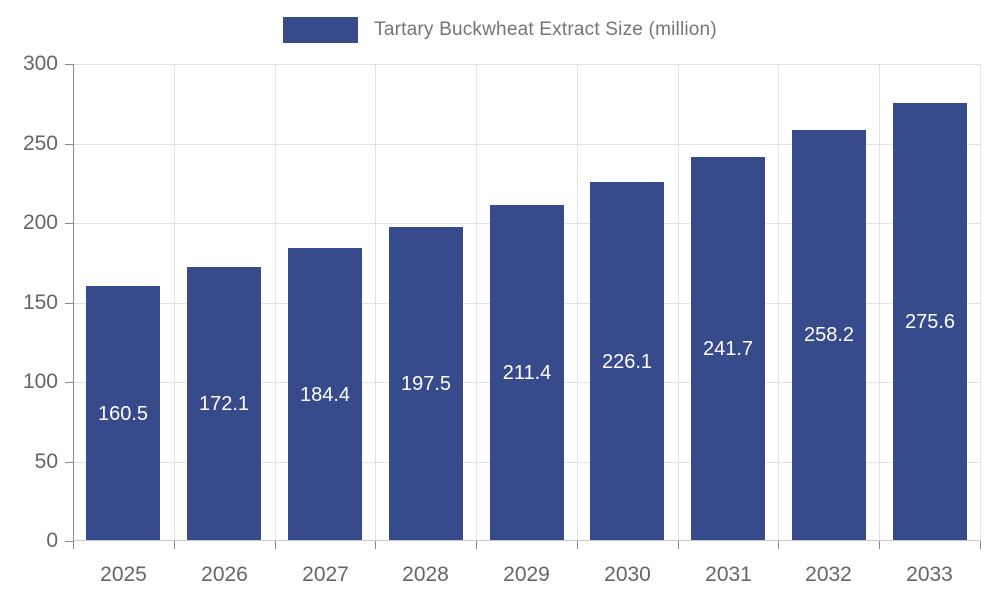  I want to click on y-axis-tick-label: 200, so click(40, 222).